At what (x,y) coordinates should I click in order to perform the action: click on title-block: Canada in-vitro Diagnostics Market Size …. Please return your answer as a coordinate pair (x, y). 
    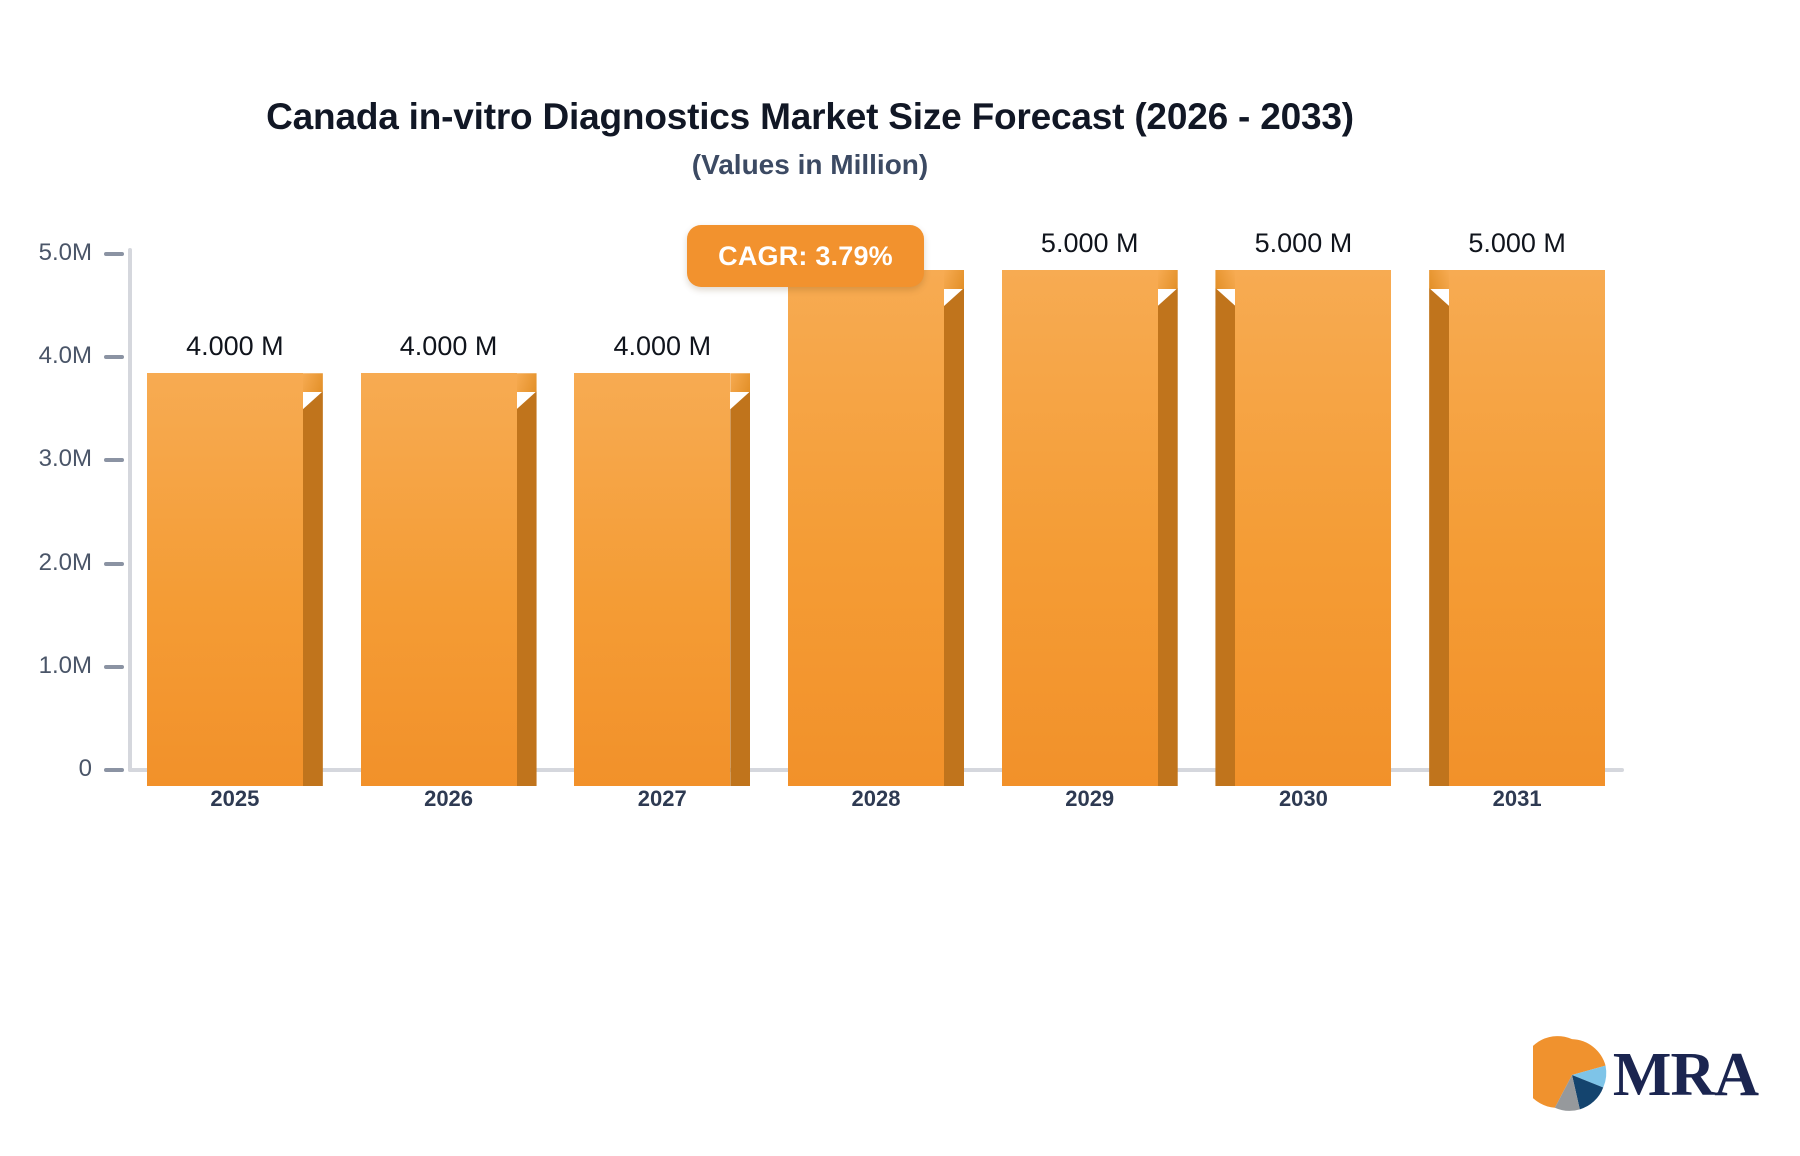
    Looking at the image, I should click on (810, 138).